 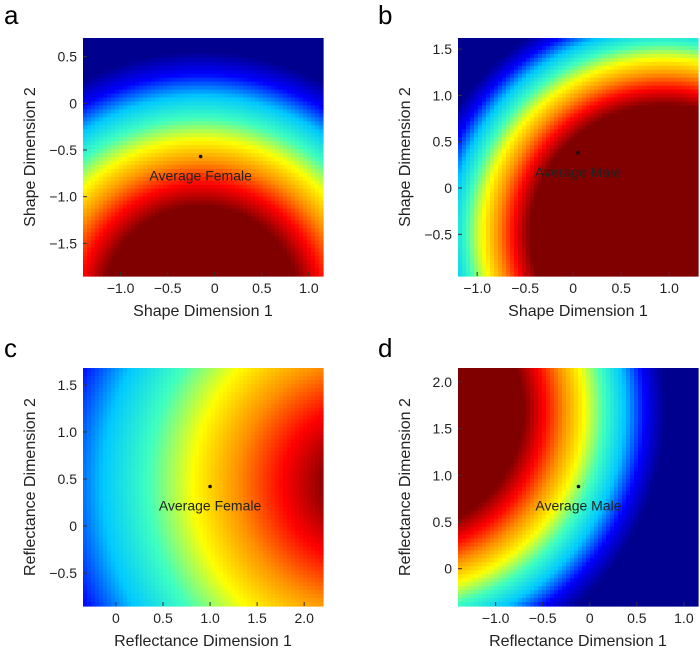 I want to click on x-axis-label: Shape Dimension 1, so click(x=203, y=311).